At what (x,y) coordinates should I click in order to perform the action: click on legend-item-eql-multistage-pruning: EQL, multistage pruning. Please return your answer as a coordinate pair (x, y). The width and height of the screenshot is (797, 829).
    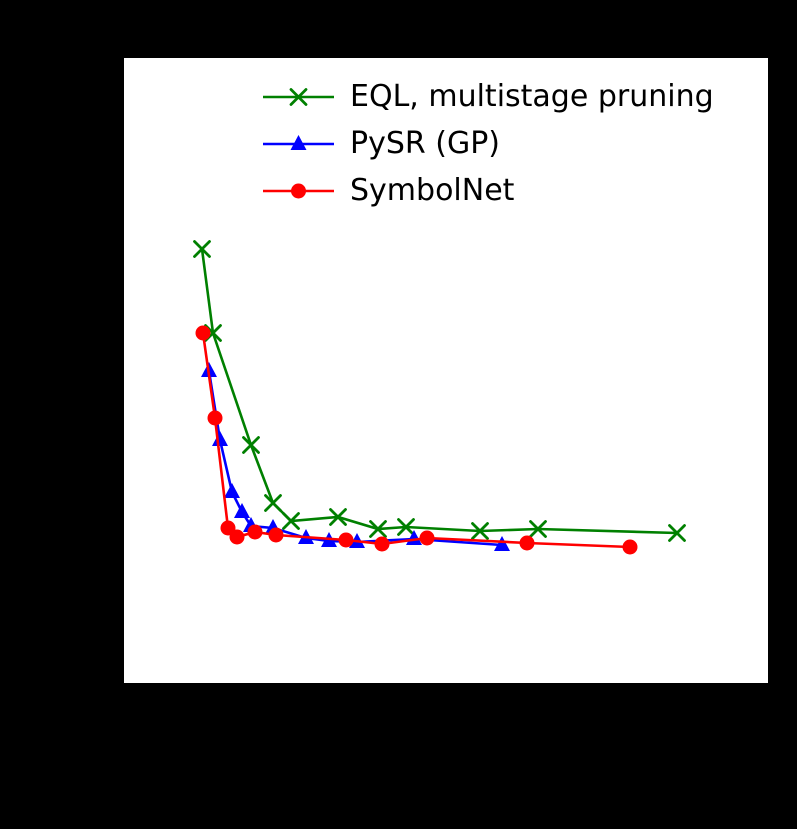
    Looking at the image, I should click on (488, 96).